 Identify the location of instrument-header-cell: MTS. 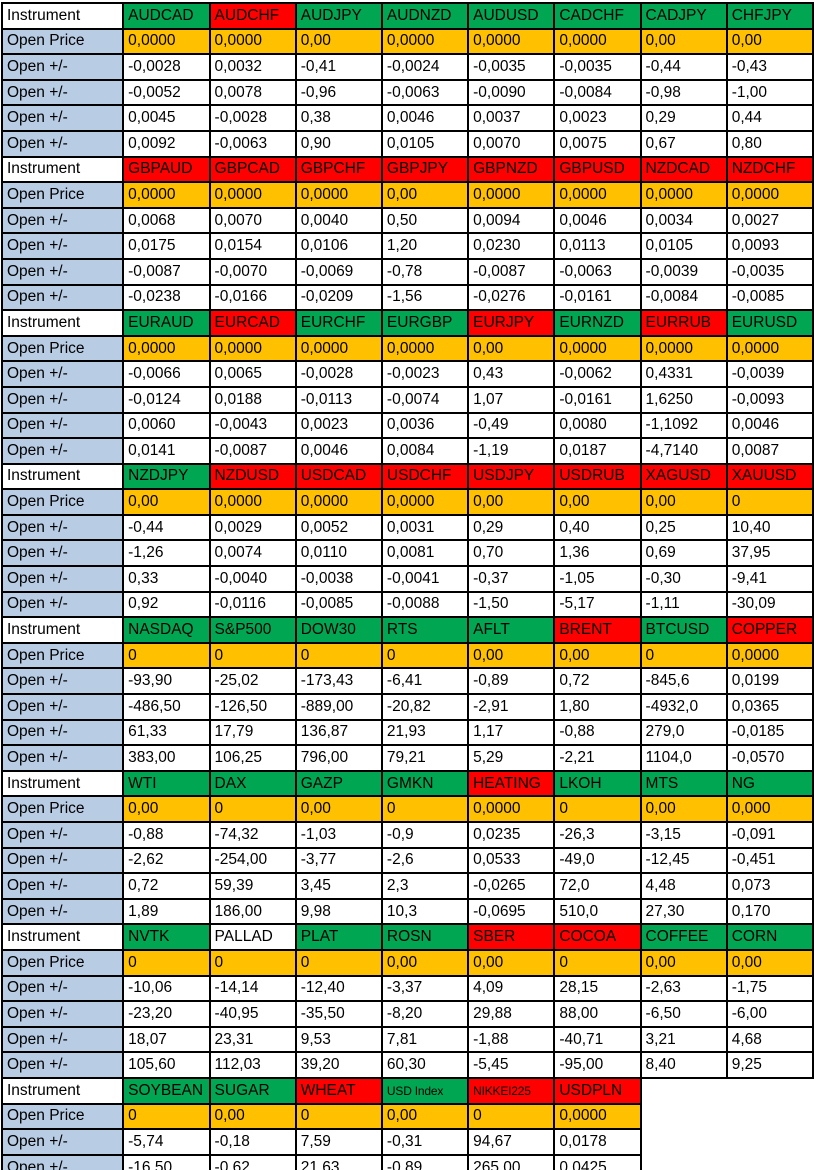
(683, 783).